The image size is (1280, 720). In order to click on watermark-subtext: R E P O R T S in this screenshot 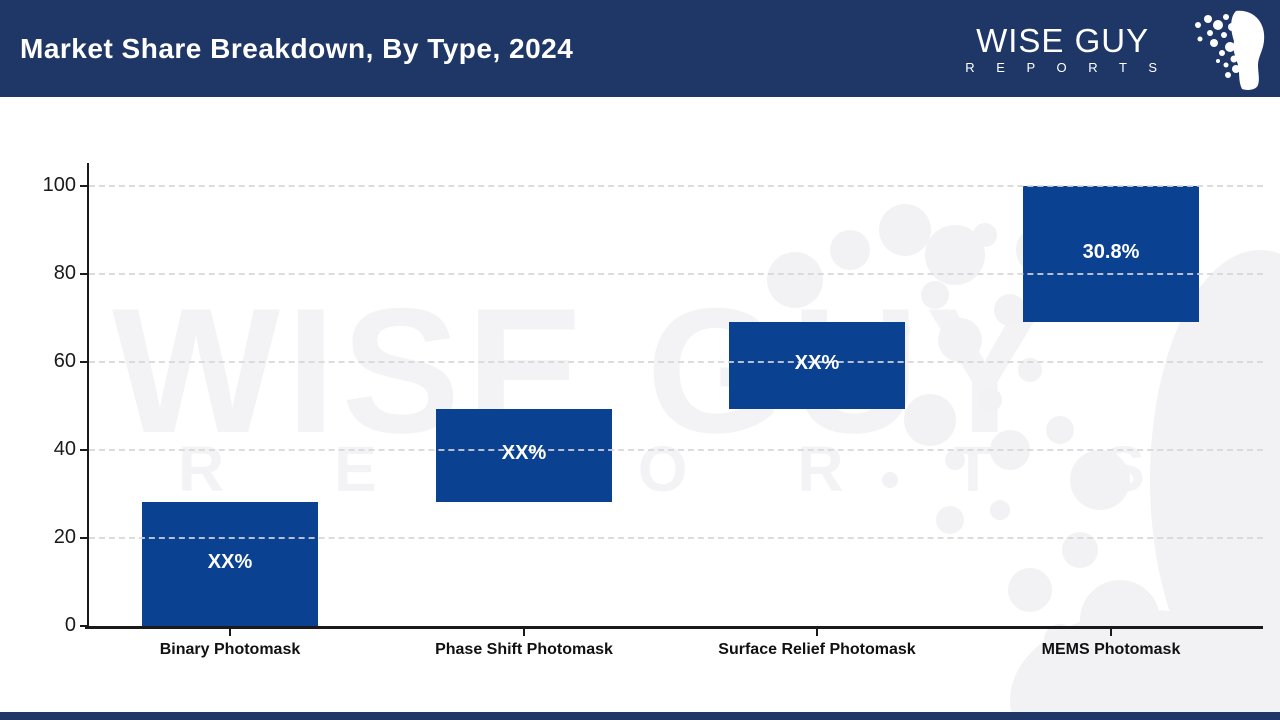, I will do `click(684, 469)`.